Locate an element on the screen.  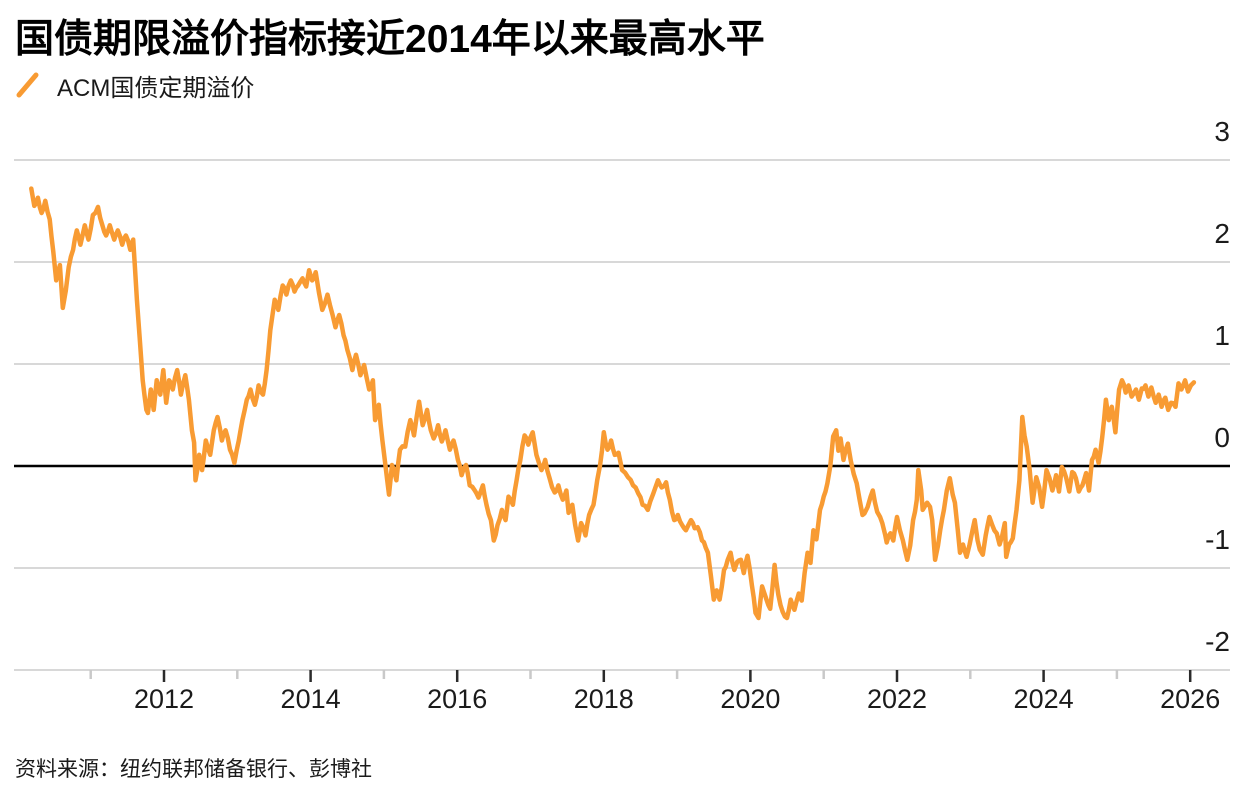
x-axis-label: 2026 is located at coordinates (1190, 699).